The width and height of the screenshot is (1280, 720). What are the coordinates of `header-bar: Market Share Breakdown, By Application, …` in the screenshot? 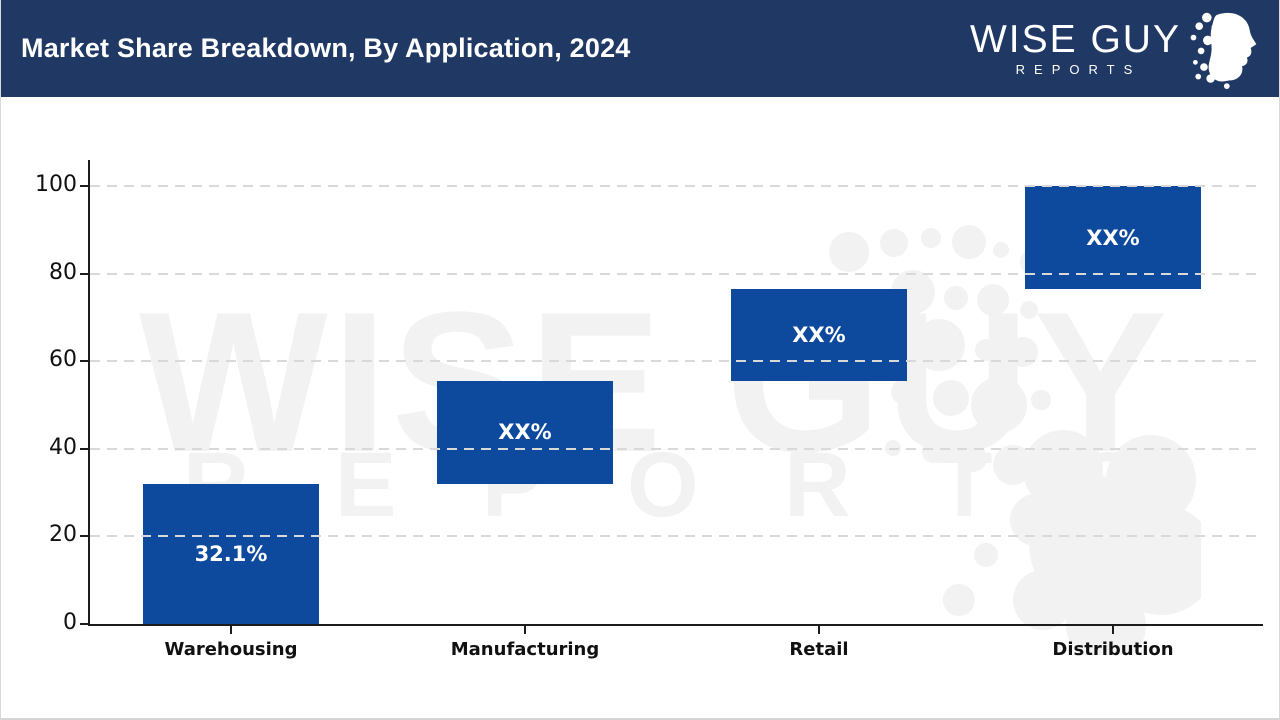 It's located at (640, 48).